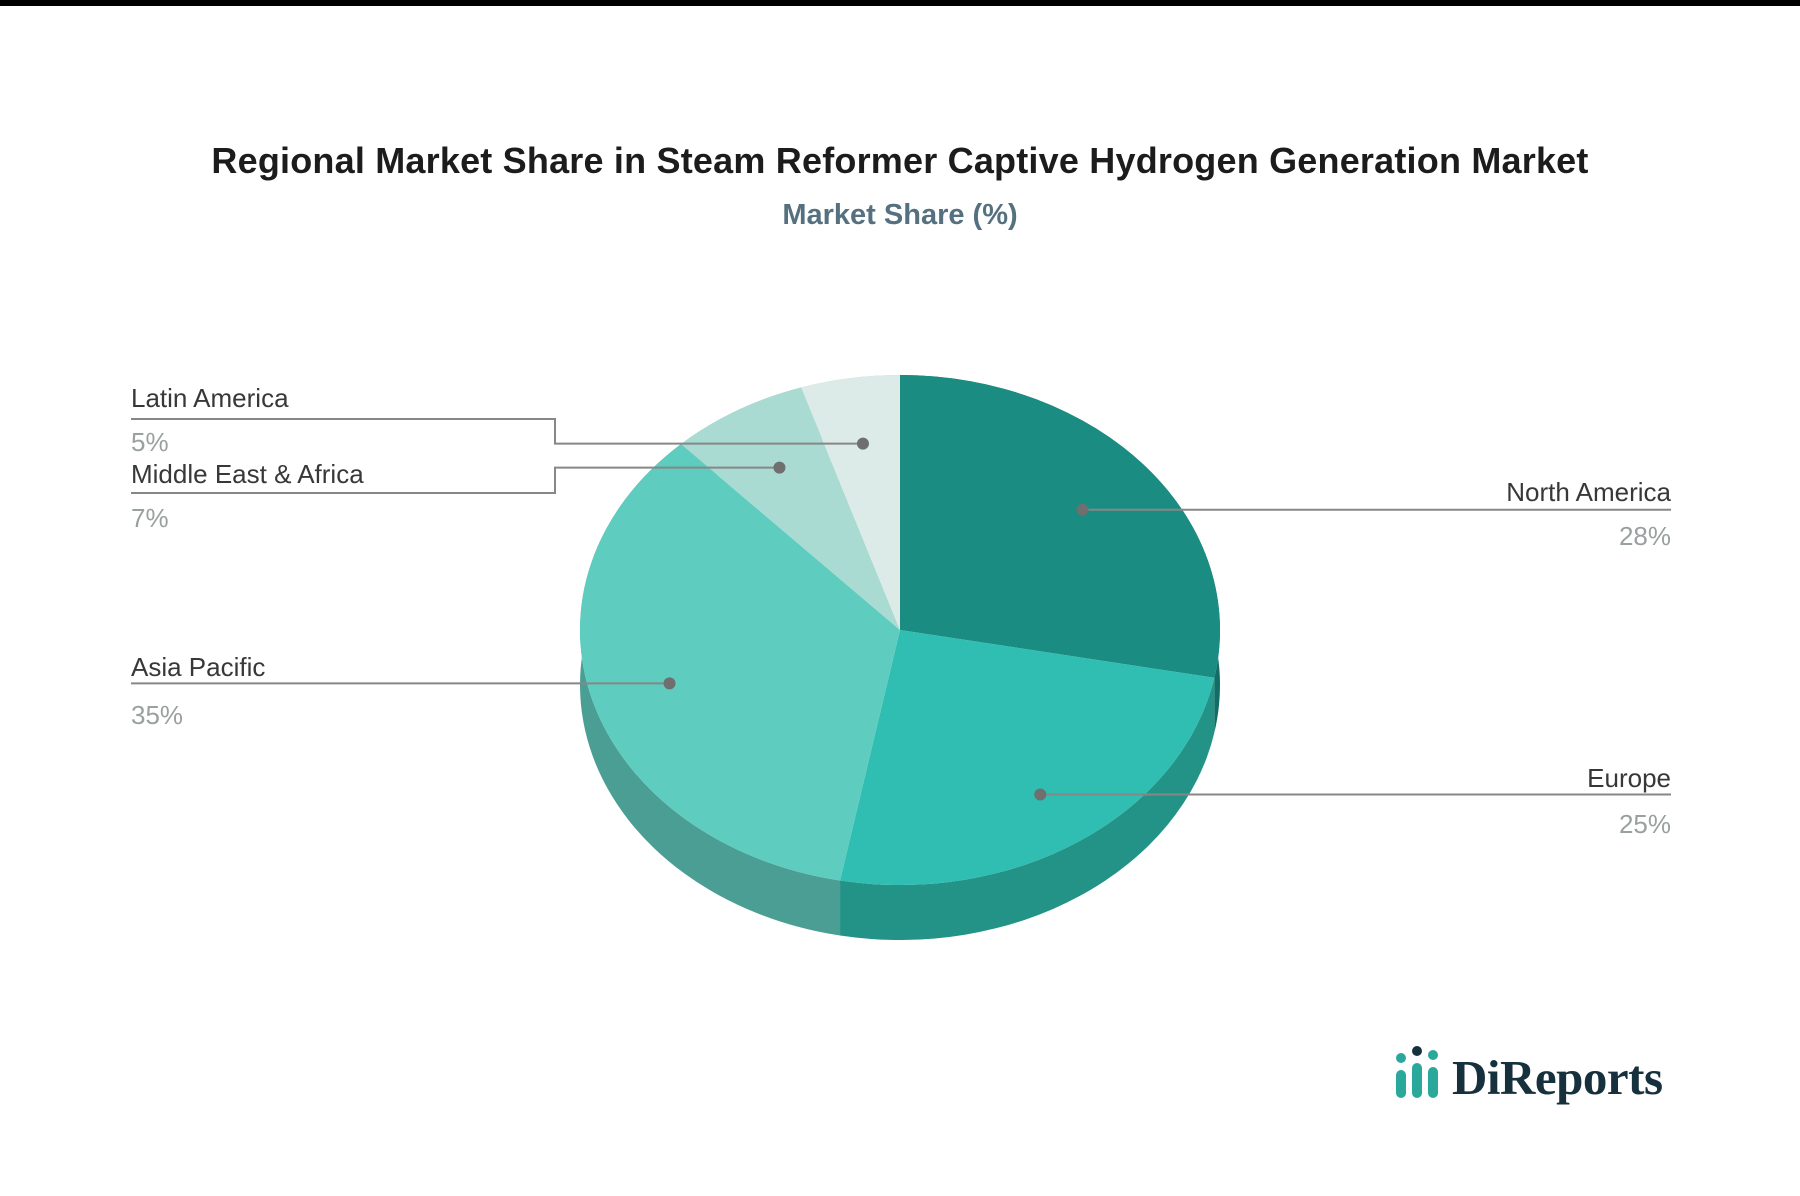  What do you see at coordinates (497, 431) in the screenshot?
I see `leader-line-latin-america` at bounding box center [497, 431].